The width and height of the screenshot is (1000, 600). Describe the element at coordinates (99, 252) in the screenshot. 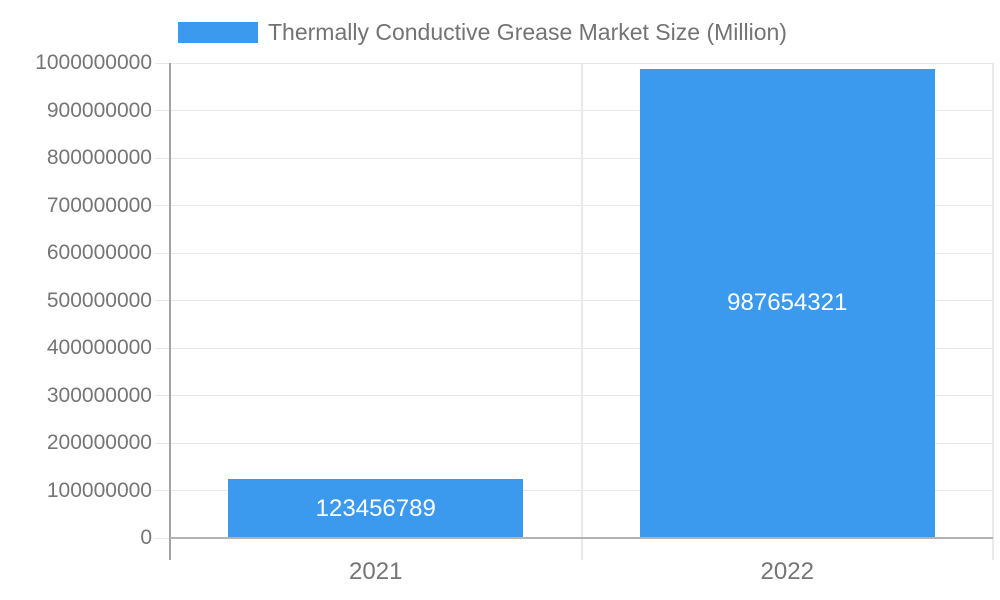

I see `y-axis-tick-label: 600000000` at that location.